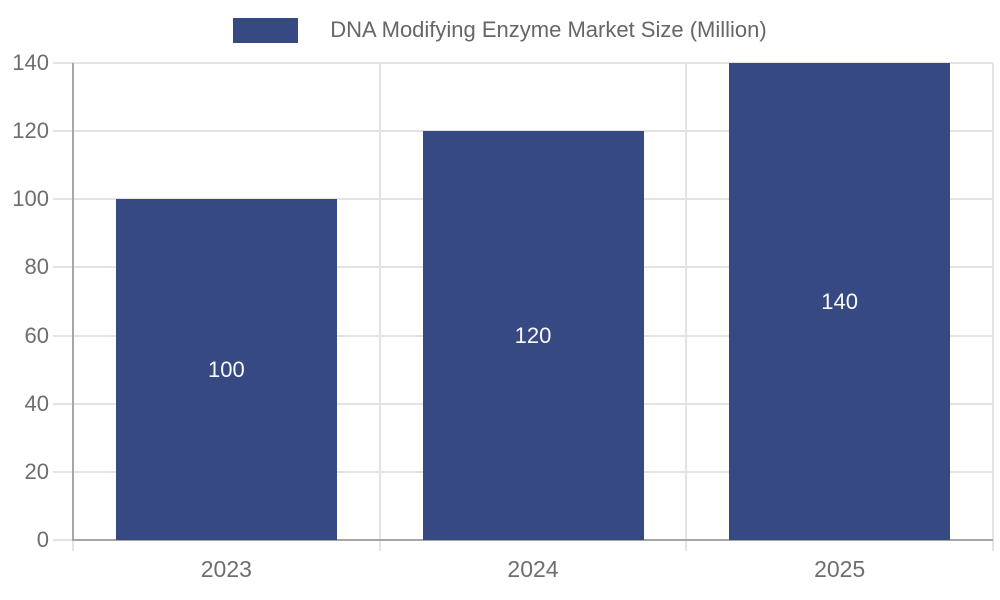 This screenshot has width=1000, height=600. I want to click on x-tick-label: 2023, so click(226, 569).